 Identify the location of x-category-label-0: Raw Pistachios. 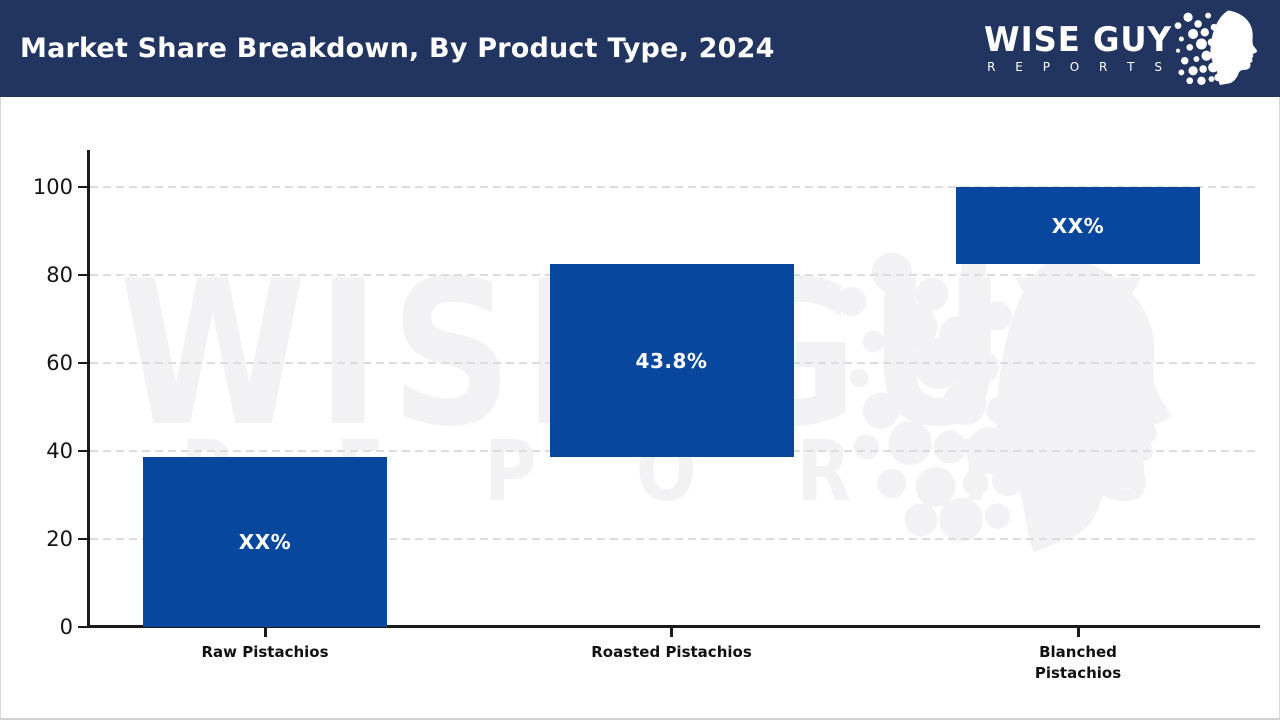
(265, 652).